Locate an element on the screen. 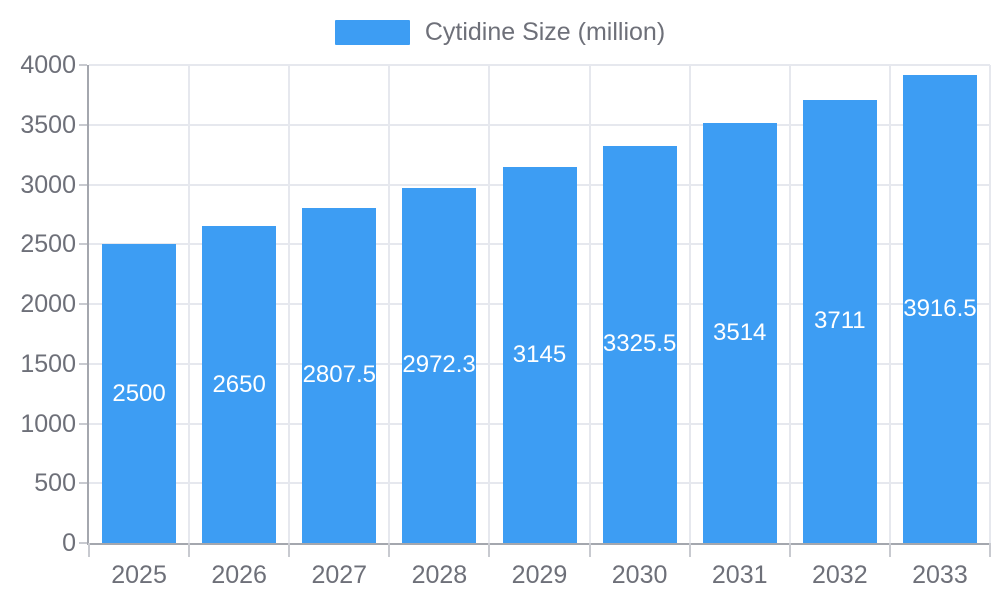 The image size is (1000, 600). x-axis-label: 2028 is located at coordinates (439, 575).